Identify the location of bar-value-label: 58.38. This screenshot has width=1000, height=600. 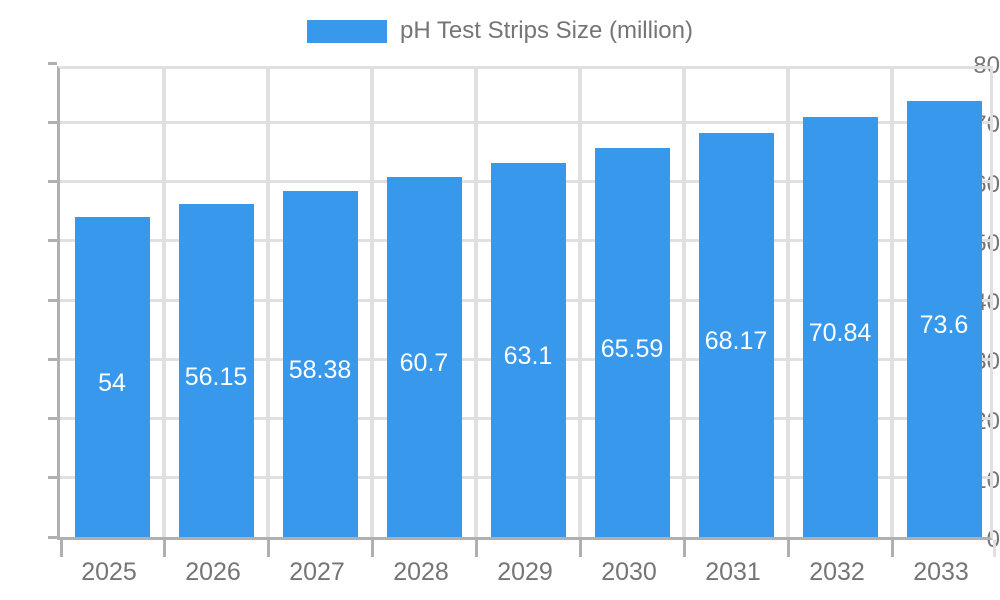
(320, 370).